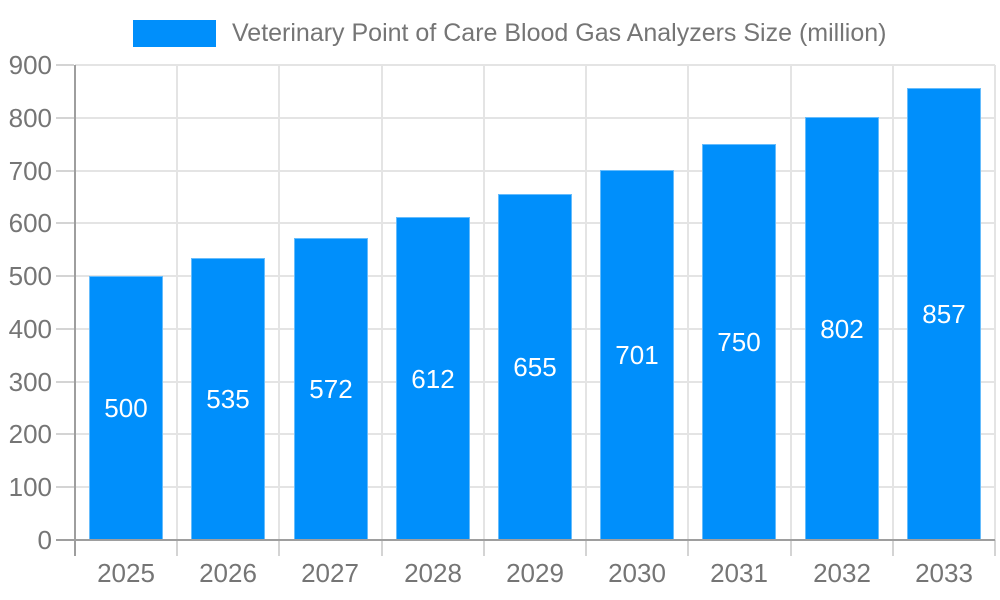 The image size is (1000, 600). What do you see at coordinates (535, 573) in the screenshot?
I see `x-tick-label: 2029` at bounding box center [535, 573].